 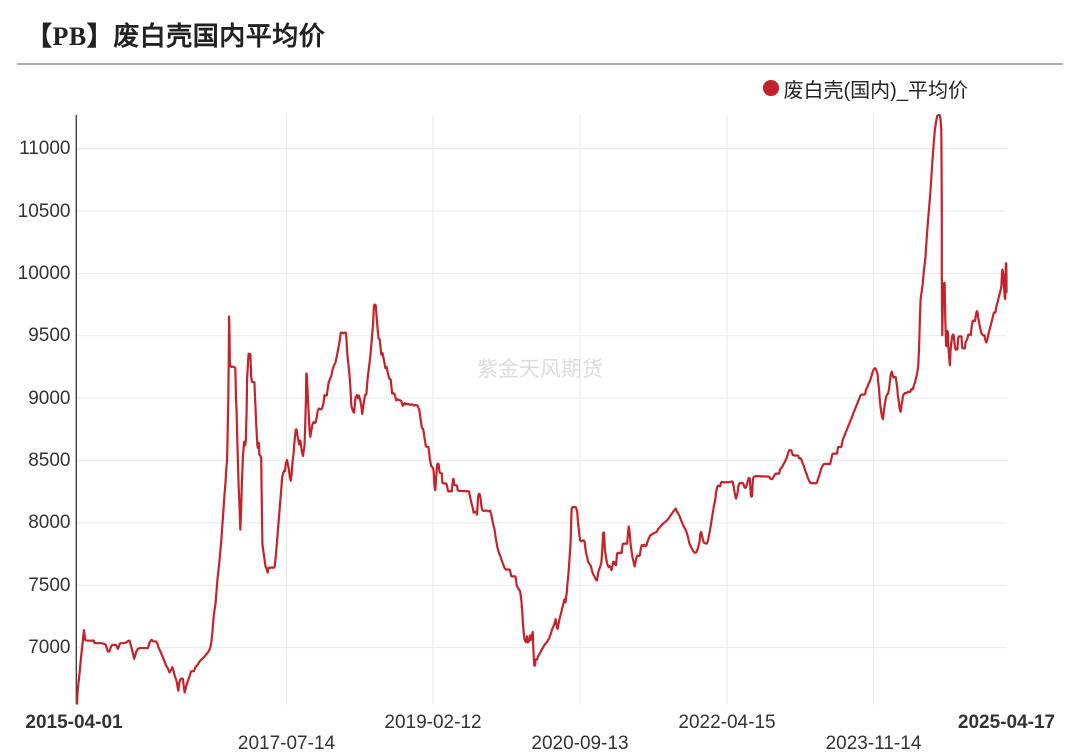 I want to click on y-axis-label: 8500, so click(x=49, y=460).